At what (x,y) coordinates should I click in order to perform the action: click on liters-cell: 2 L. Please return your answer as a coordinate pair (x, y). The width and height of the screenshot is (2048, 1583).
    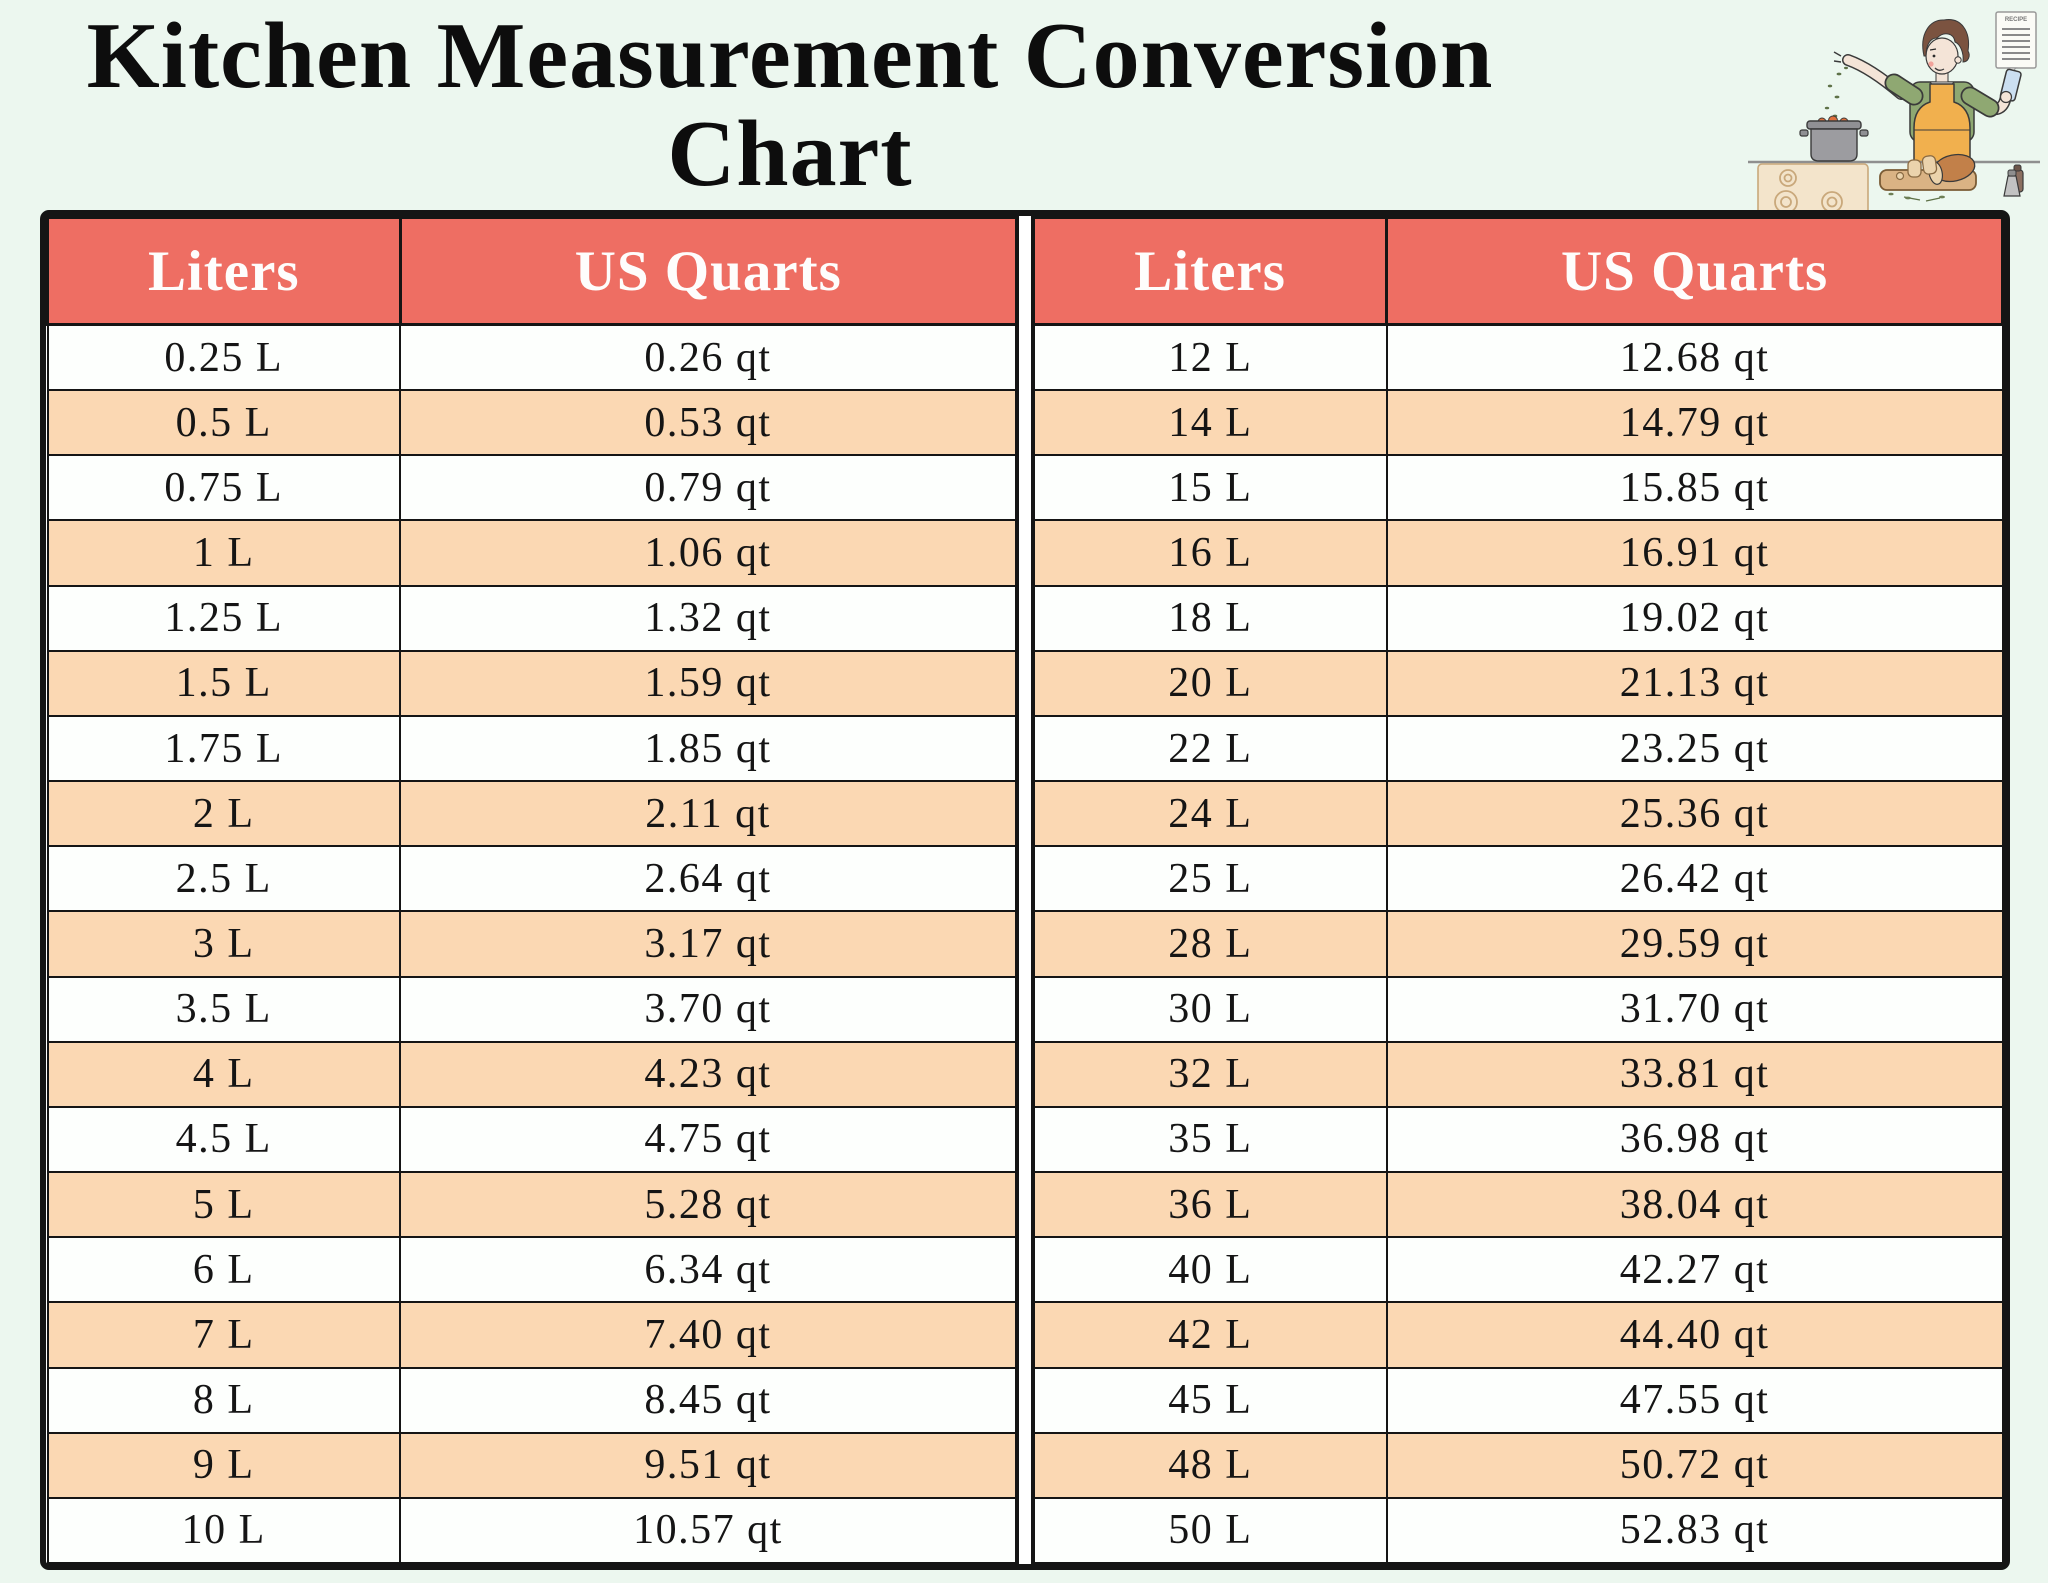
    Looking at the image, I should click on (224, 814).